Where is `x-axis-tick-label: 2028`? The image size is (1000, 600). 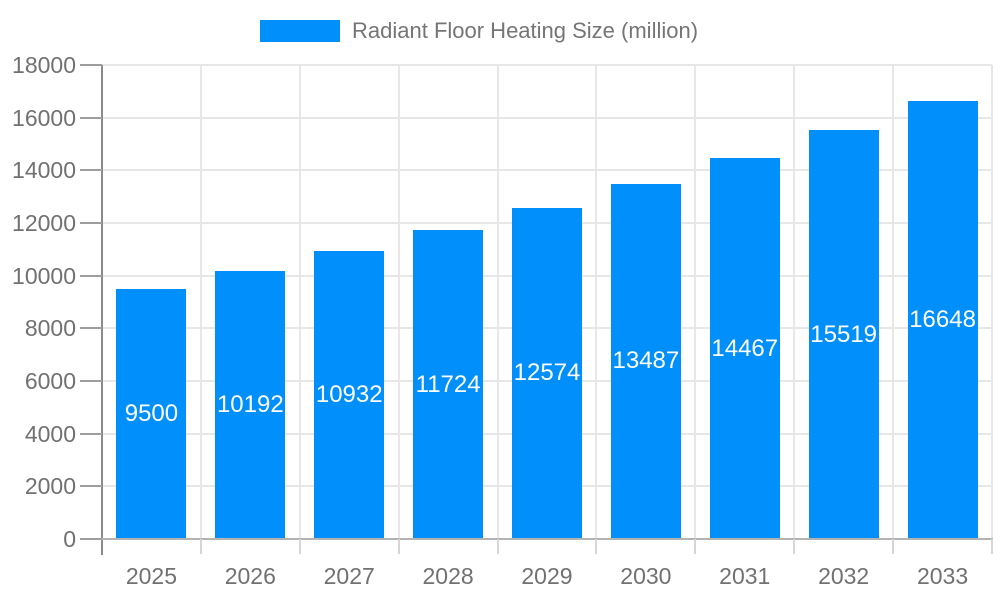 x-axis-tick-label: 2028 is located at coordinates (448, 576).